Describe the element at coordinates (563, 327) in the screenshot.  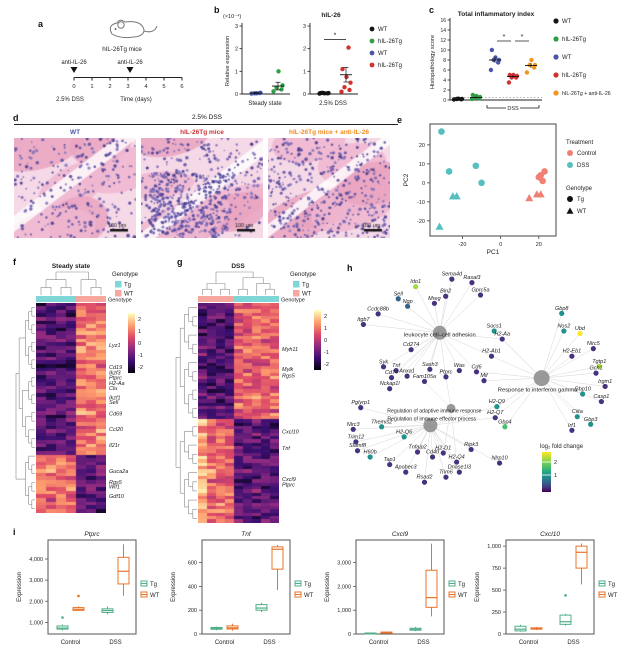
I see `gene-node-label: Nos2` at that location.